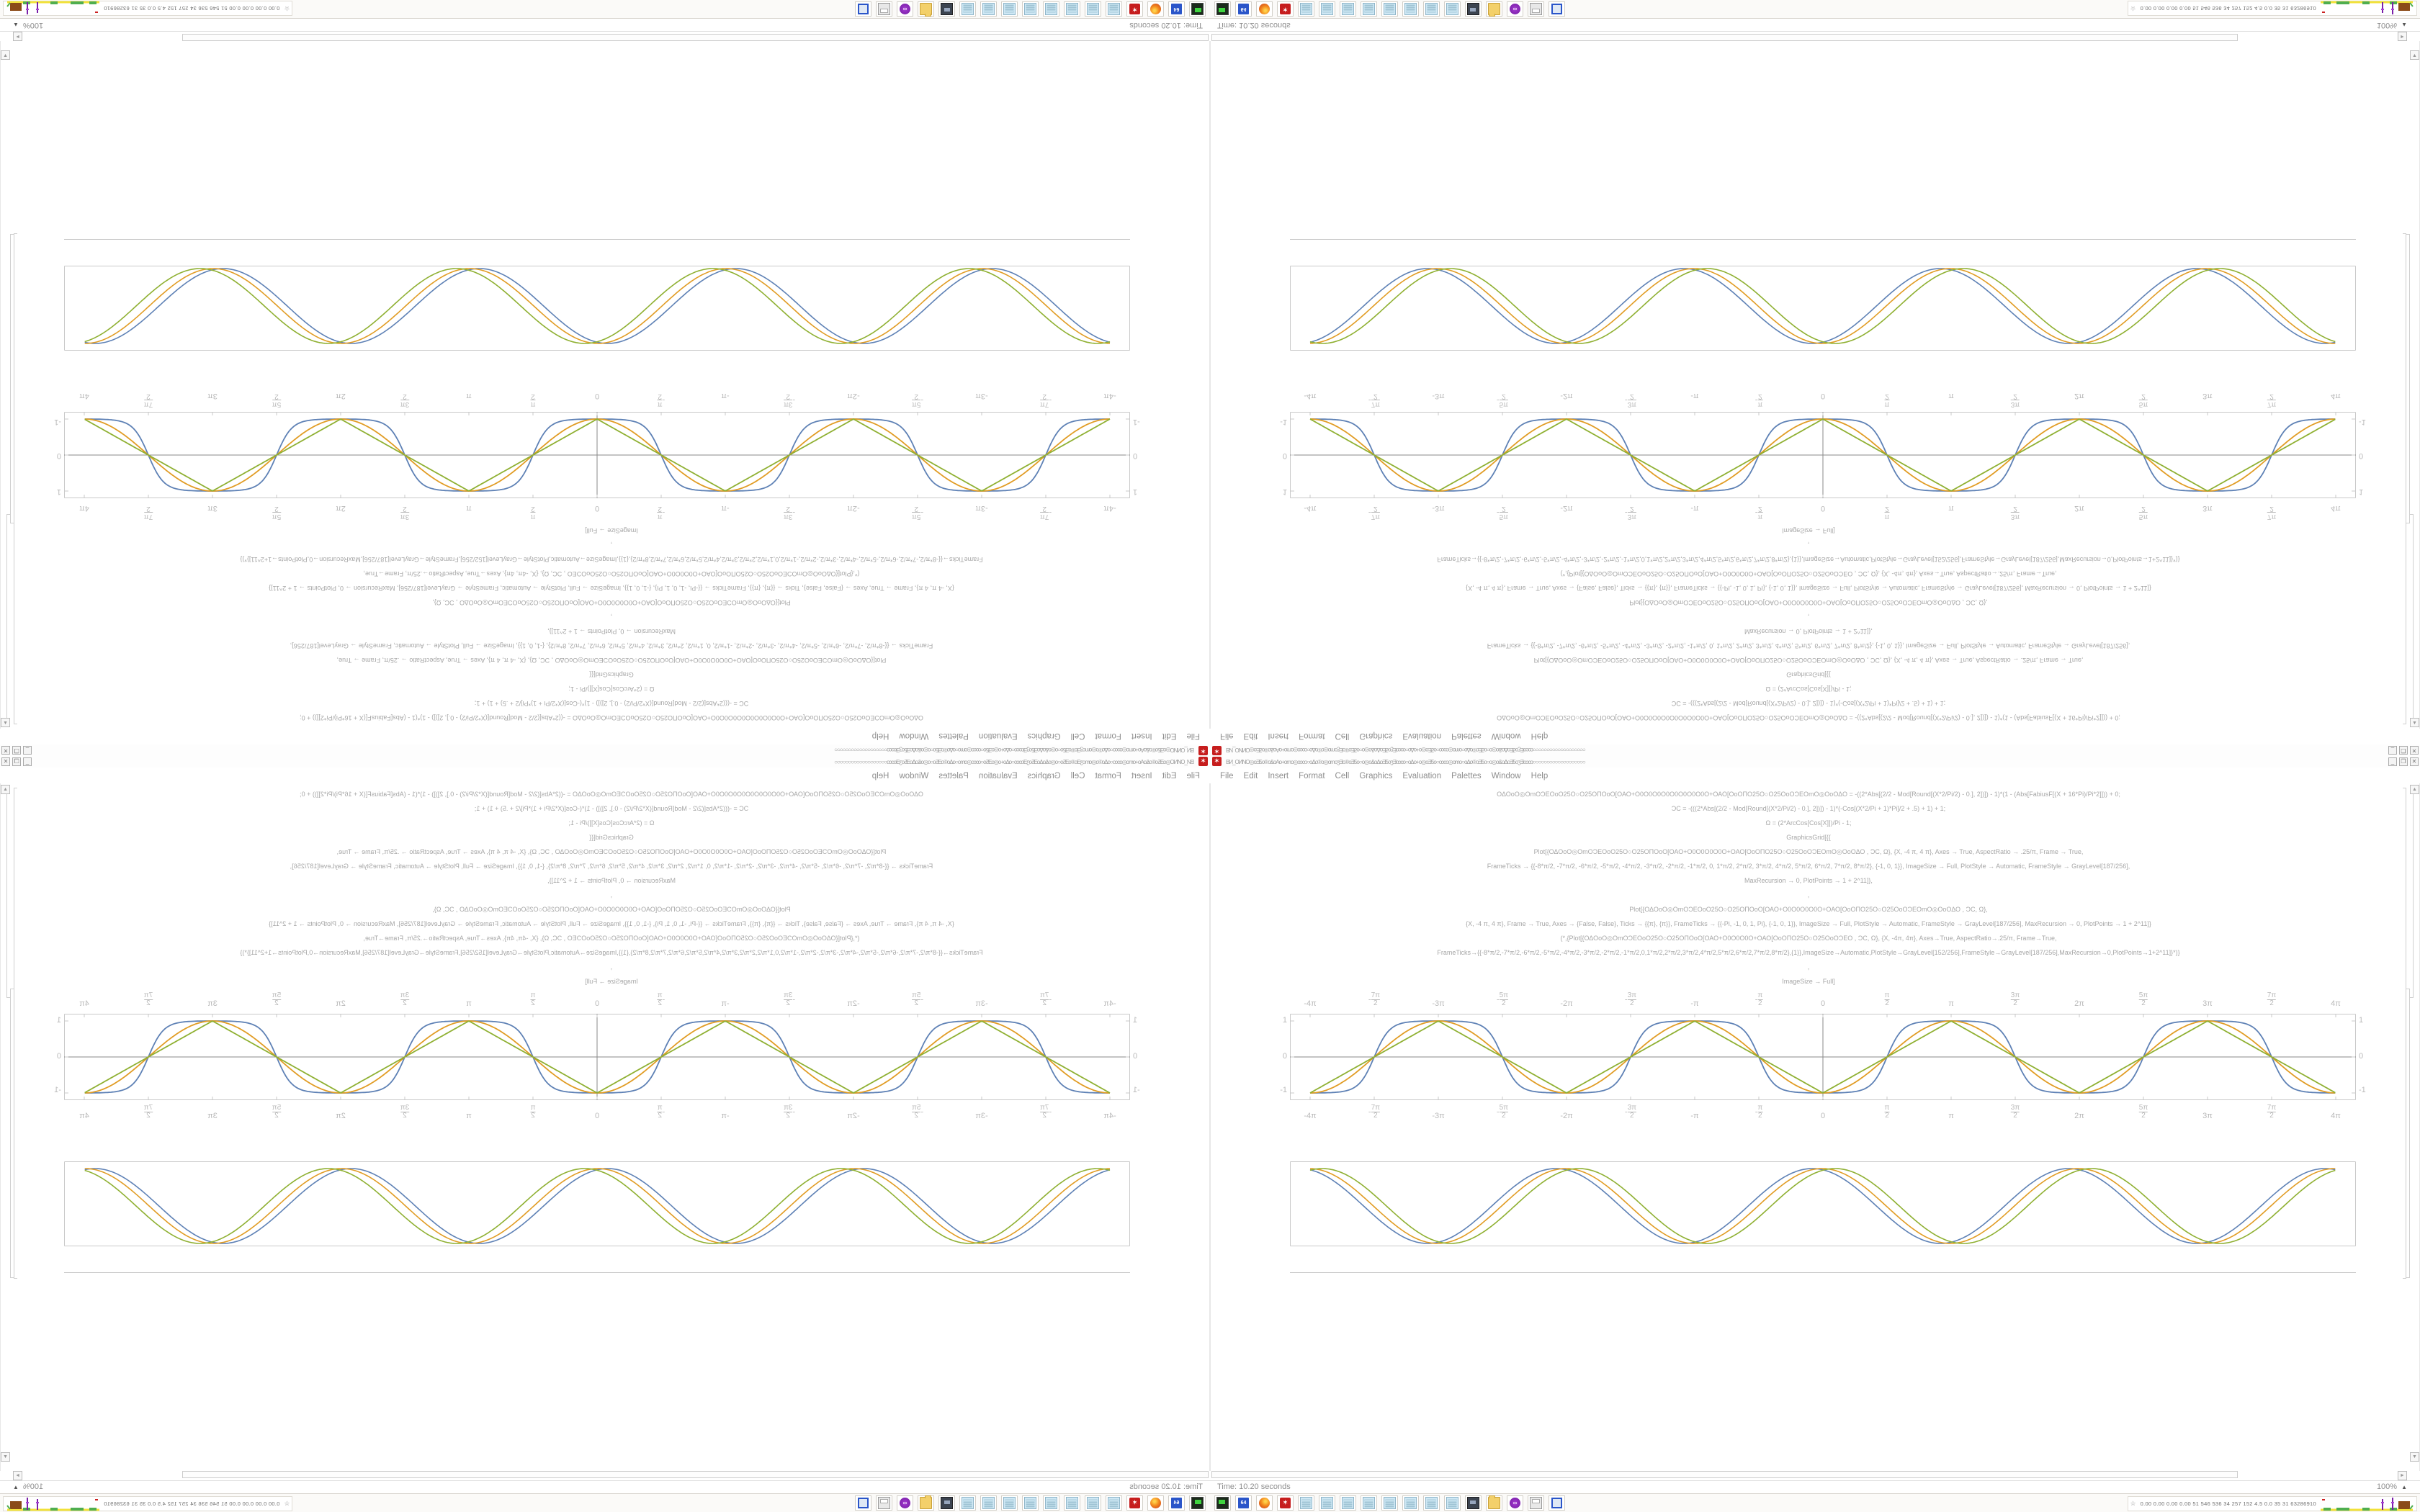 This screenshot has width=2420, height=1512. What do you see at coordinates (1348, 9) in the screenshot?
I see `notepad-icon` at bounding box center [1348, 9].